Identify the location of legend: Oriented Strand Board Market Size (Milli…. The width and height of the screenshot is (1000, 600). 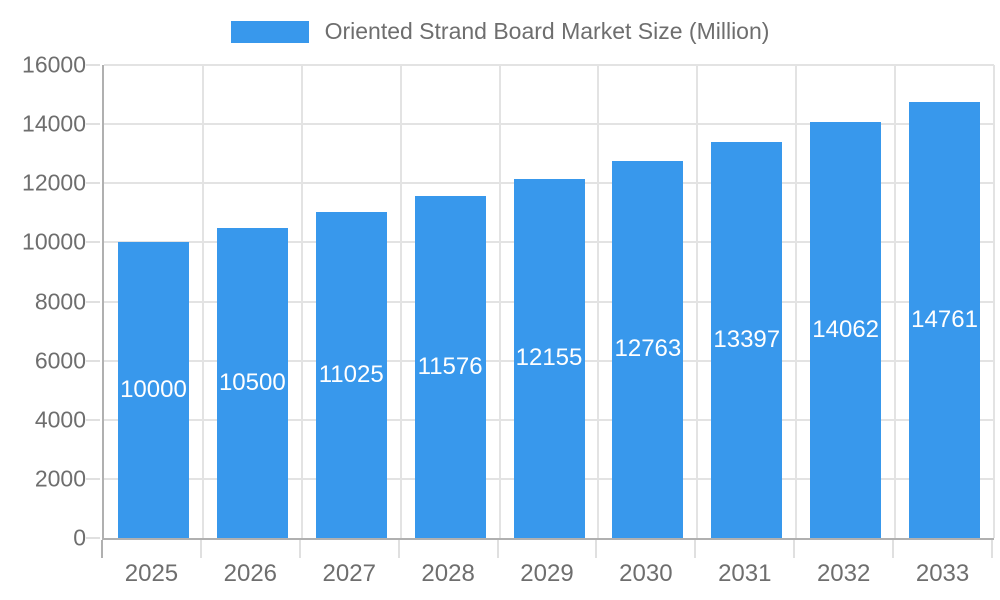
(500, 31).